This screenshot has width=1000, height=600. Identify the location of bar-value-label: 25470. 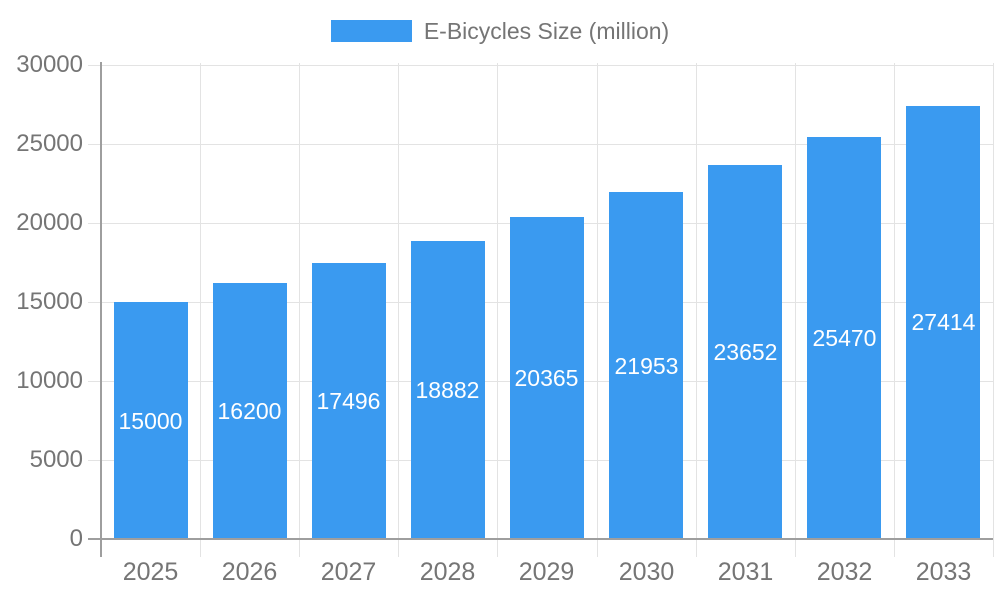
(844, 338).